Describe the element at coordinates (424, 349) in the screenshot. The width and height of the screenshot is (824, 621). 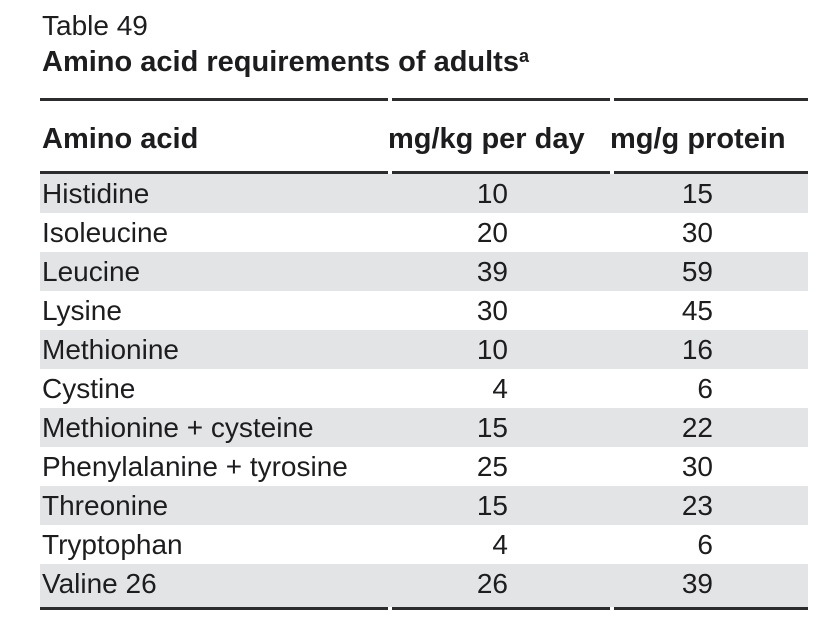
I see `table-row: Methionine 10 16` at that location.